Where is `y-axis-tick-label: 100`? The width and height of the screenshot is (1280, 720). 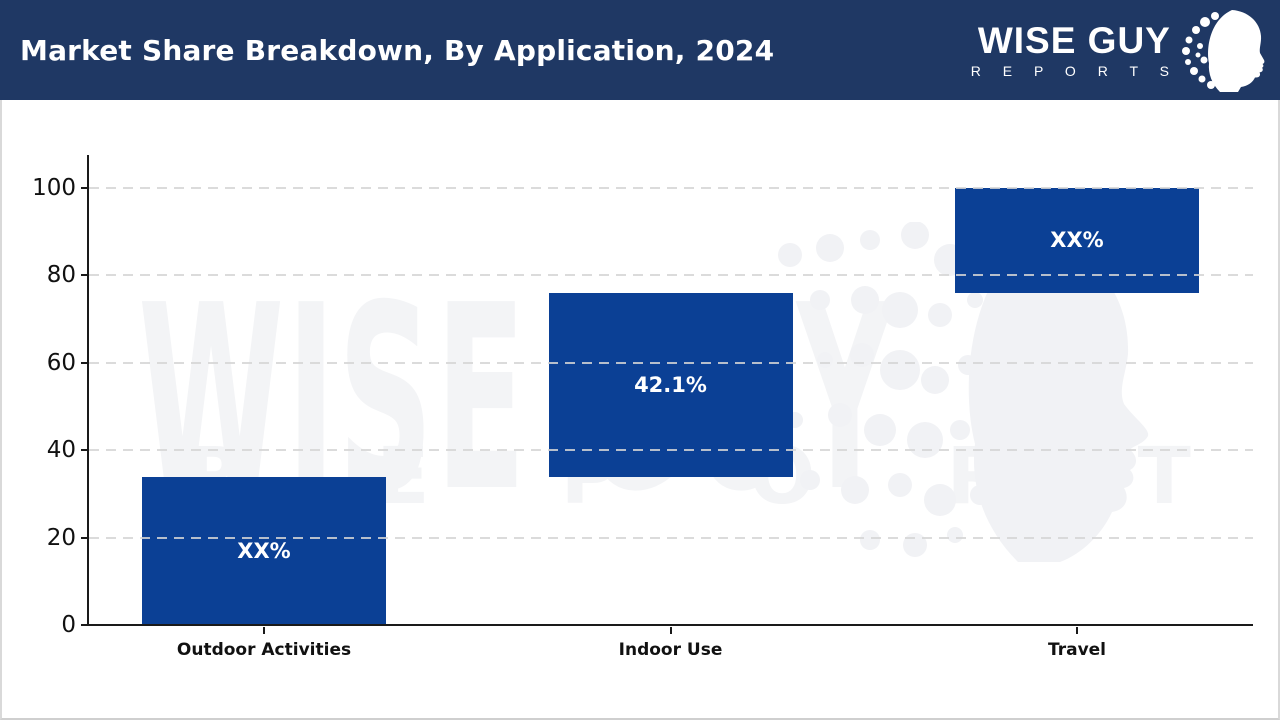 y-axis-tick-label: 100 is located at coordinates (54, 188).